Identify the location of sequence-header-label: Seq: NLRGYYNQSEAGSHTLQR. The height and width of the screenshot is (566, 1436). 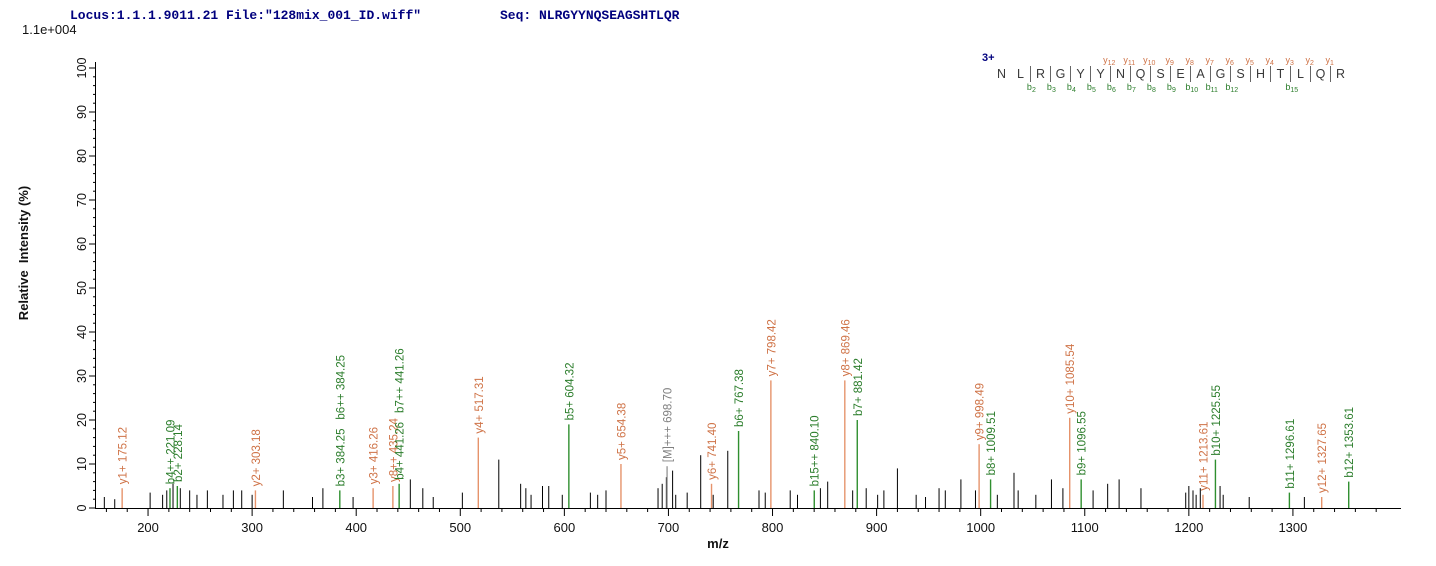
(590, 15).